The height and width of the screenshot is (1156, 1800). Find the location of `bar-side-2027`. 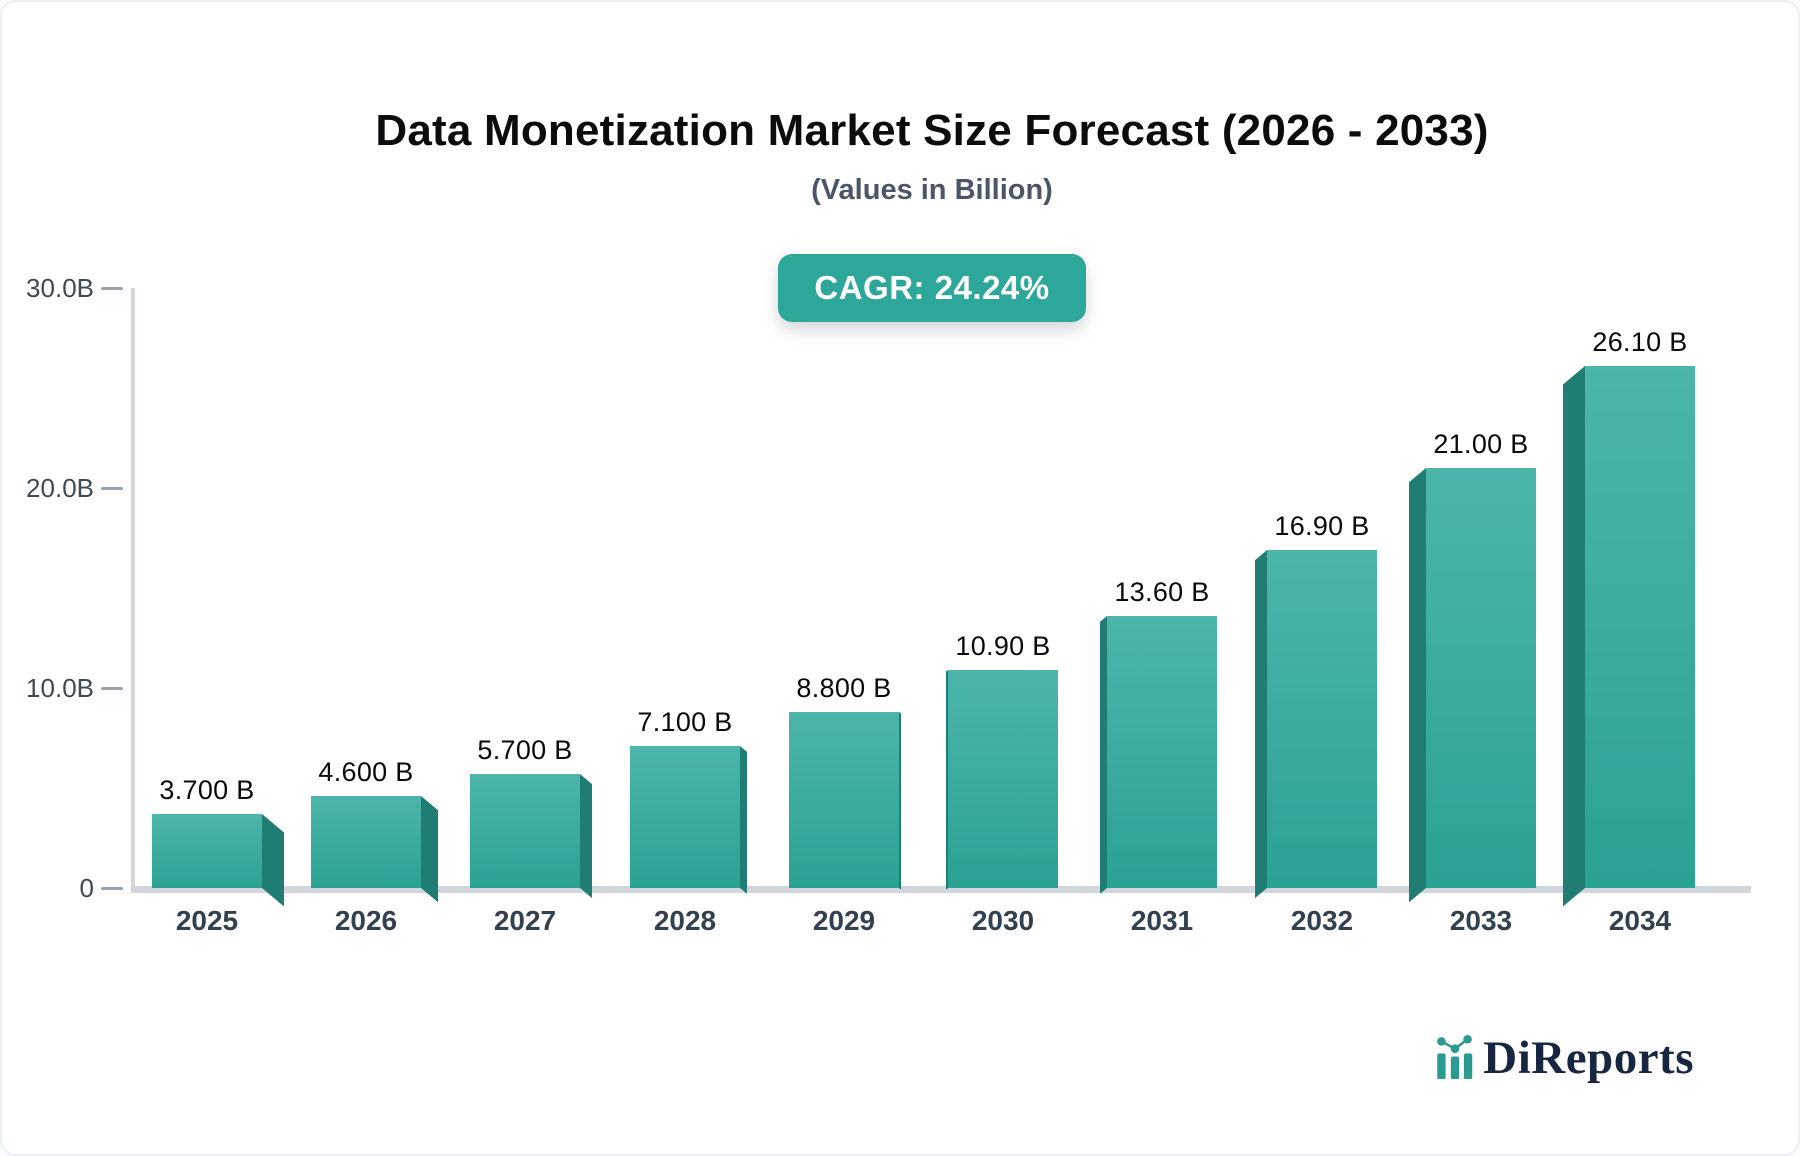

bar-side-2027 is located at coordinates (586, 836).